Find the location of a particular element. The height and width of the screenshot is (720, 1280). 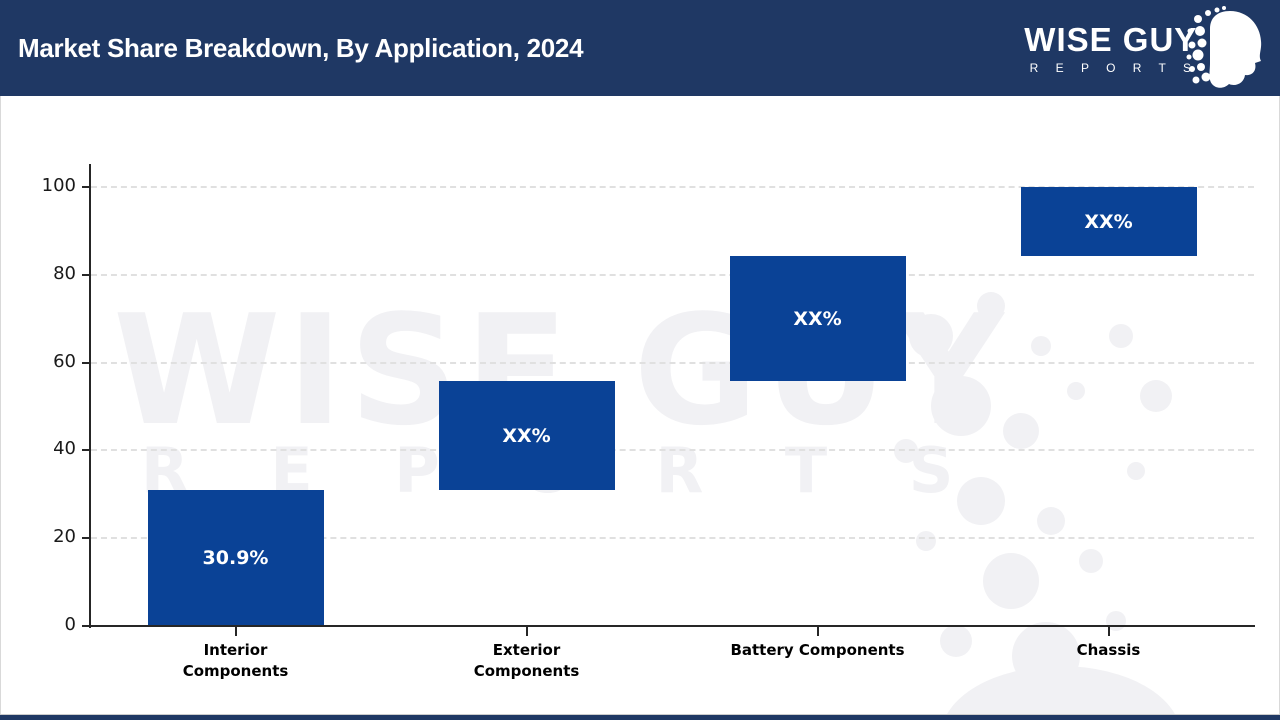

y-tick-label-40: 40 is located at coordinates (64, 449).